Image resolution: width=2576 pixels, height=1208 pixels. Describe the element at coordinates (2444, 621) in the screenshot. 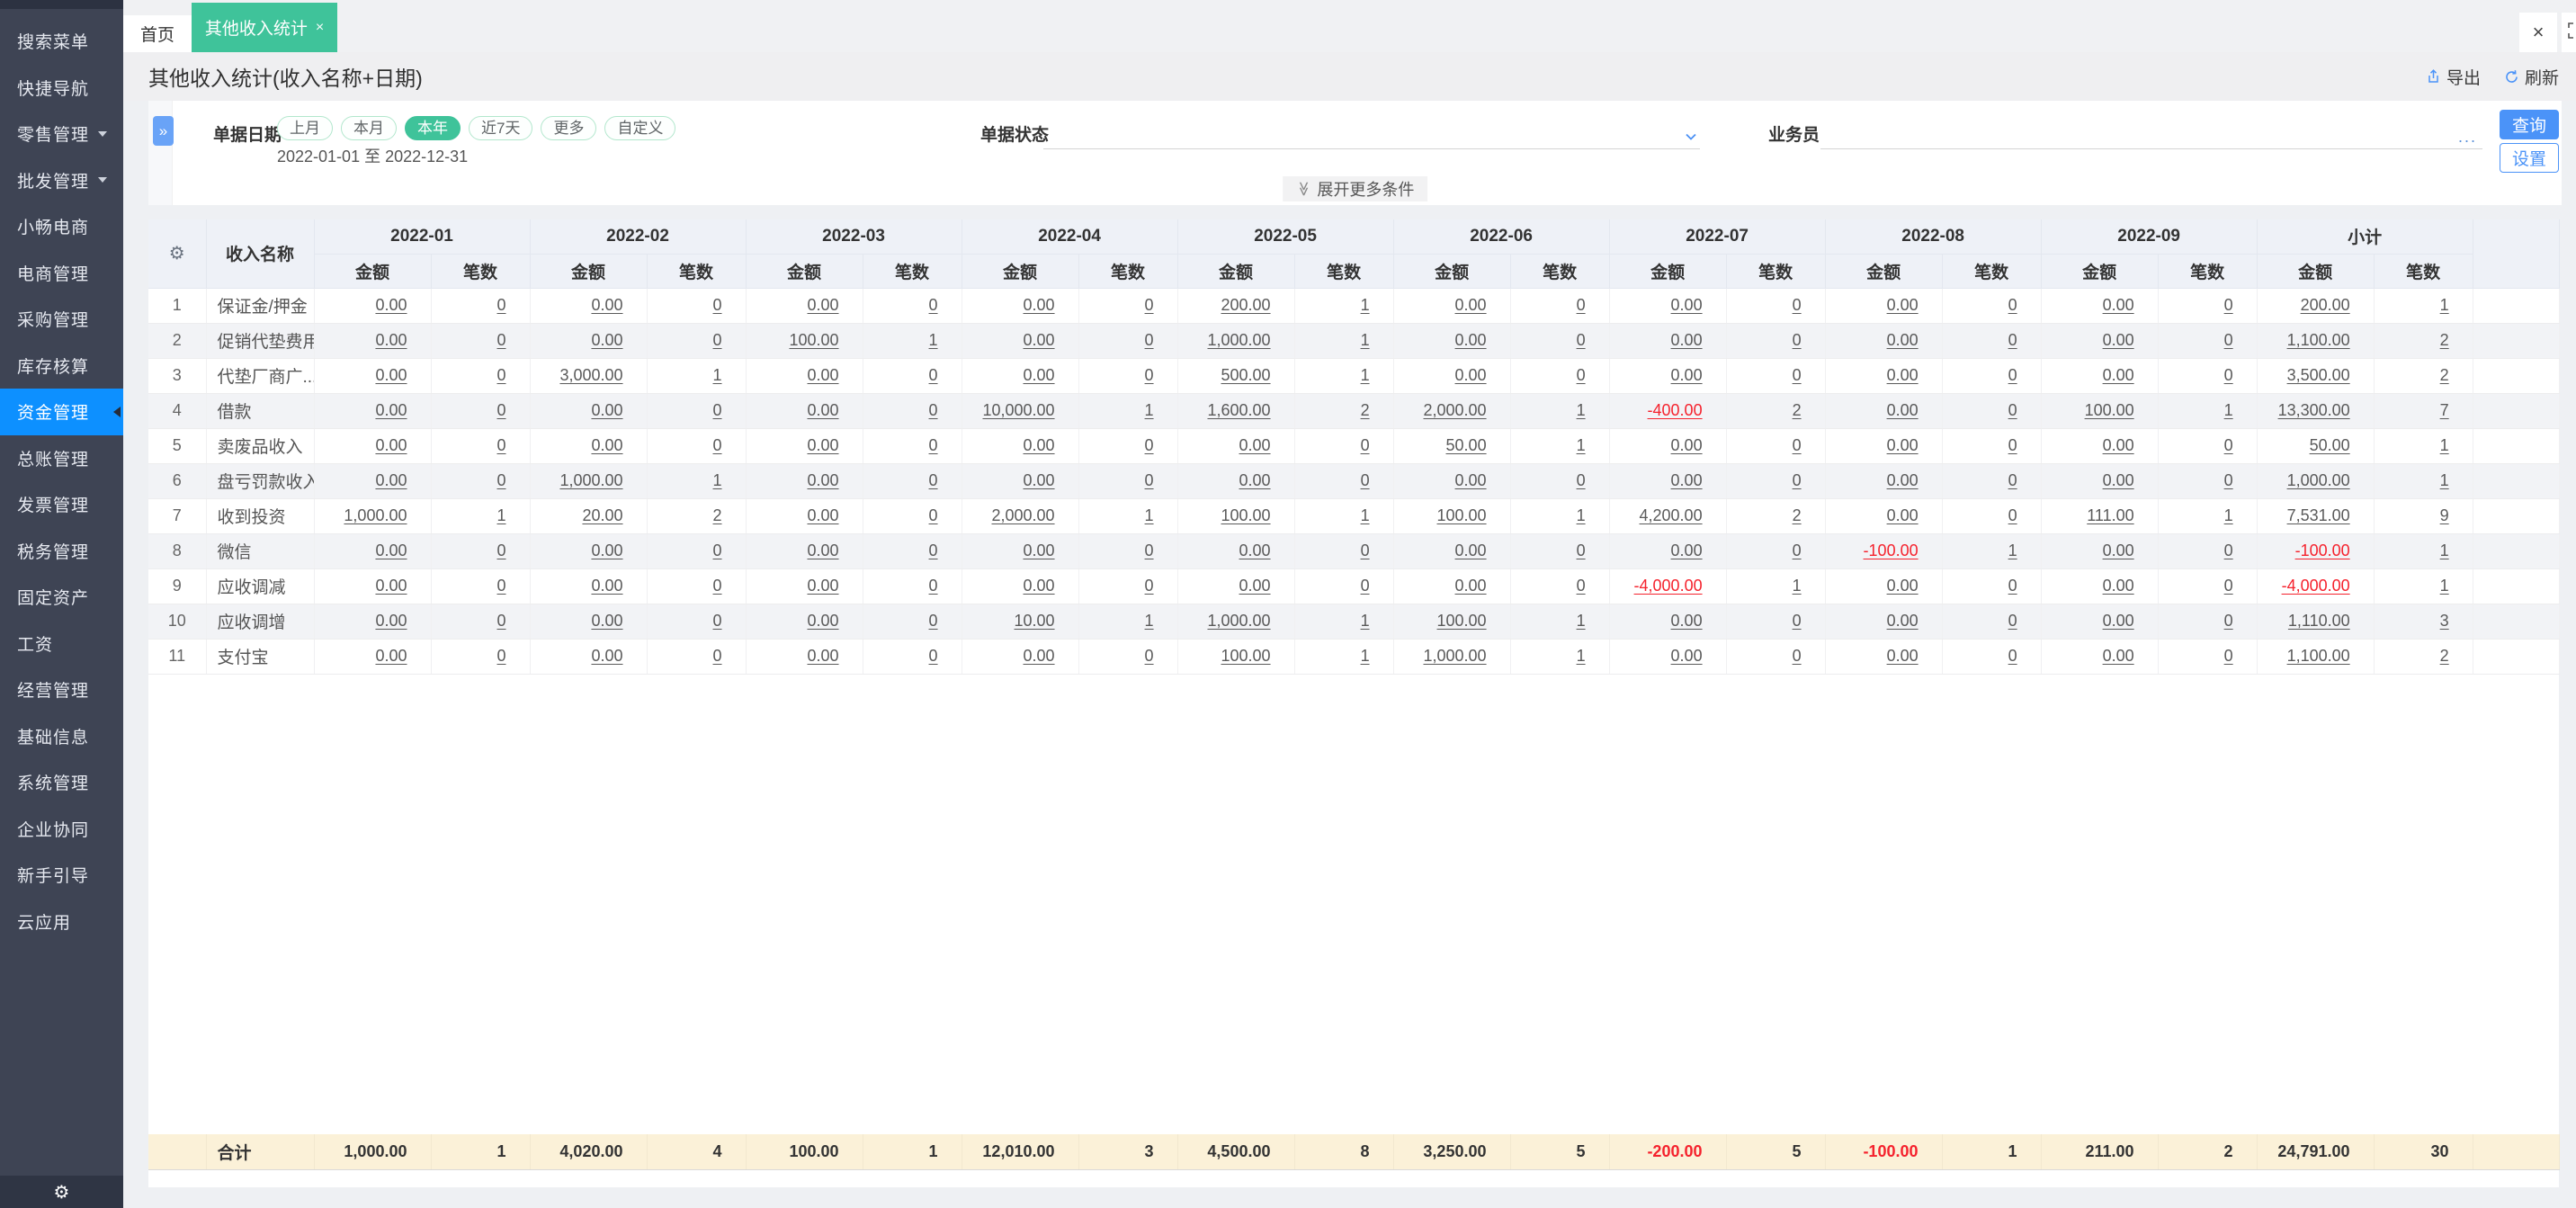

I see `count-link: 3` at that location.